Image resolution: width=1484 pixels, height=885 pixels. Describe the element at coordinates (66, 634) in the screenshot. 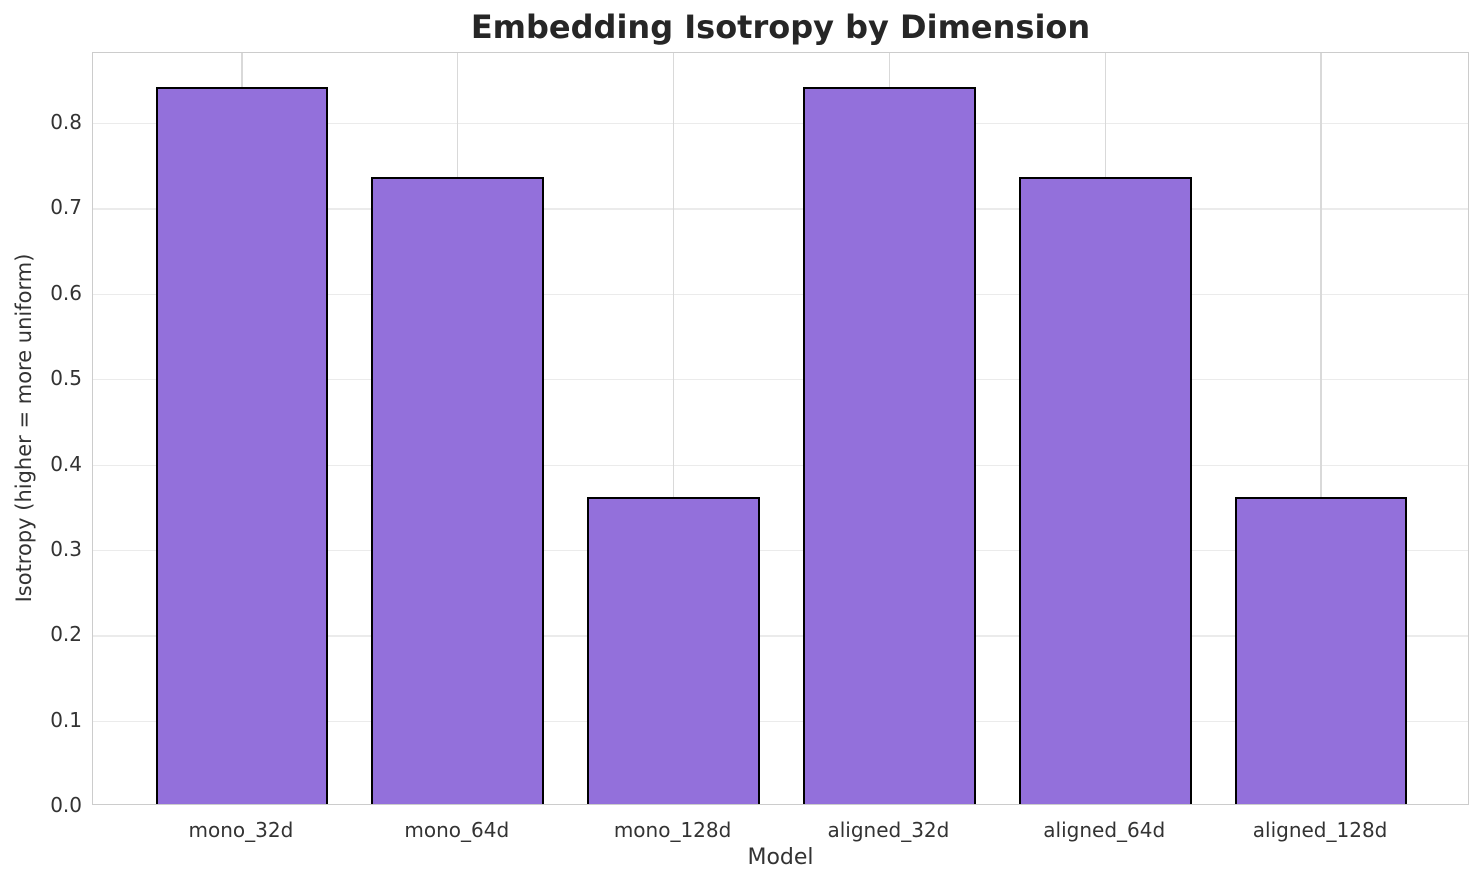

I see `y-tick-label-0.2: 0.2` at that location.